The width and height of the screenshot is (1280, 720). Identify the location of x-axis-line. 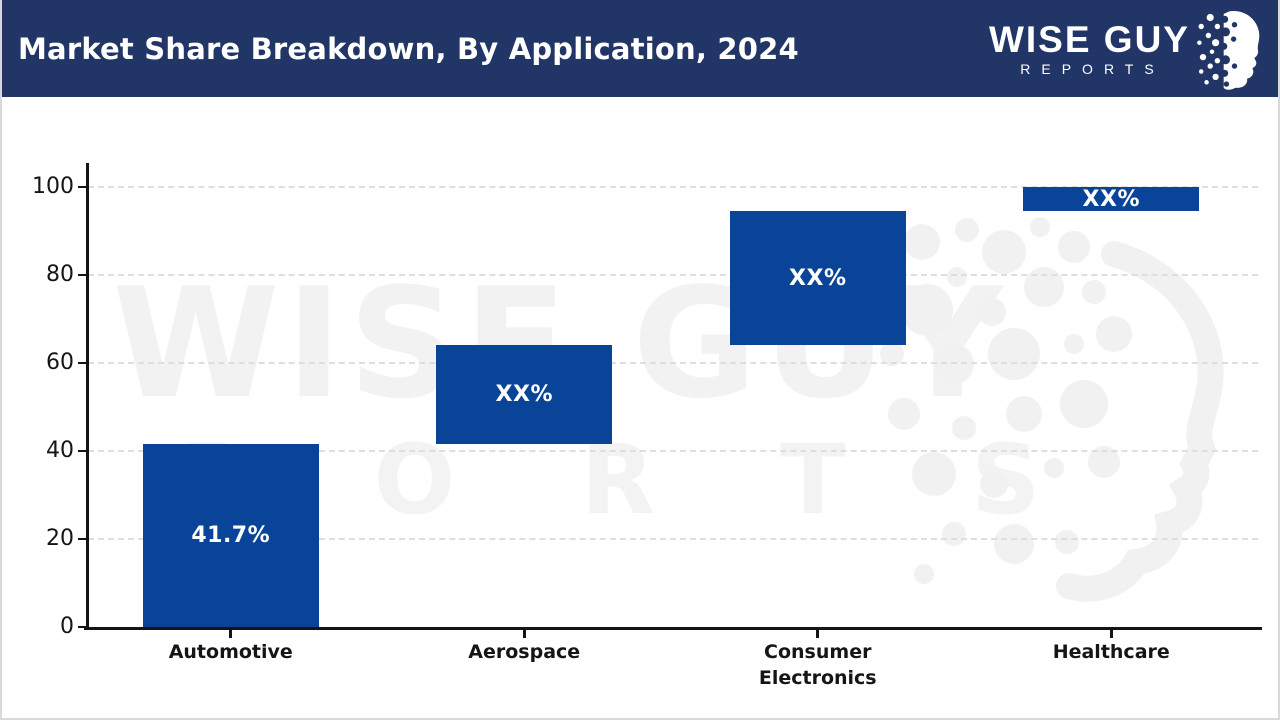
(673, 628).